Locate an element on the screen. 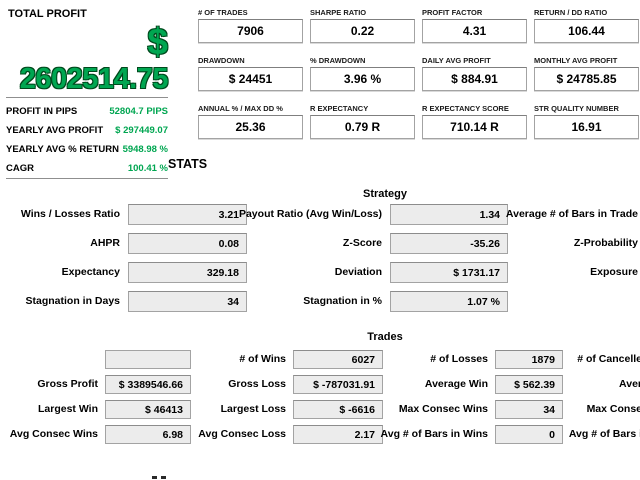  metric-label: PROFIT FACTOR is located at coordinates (452, 12).